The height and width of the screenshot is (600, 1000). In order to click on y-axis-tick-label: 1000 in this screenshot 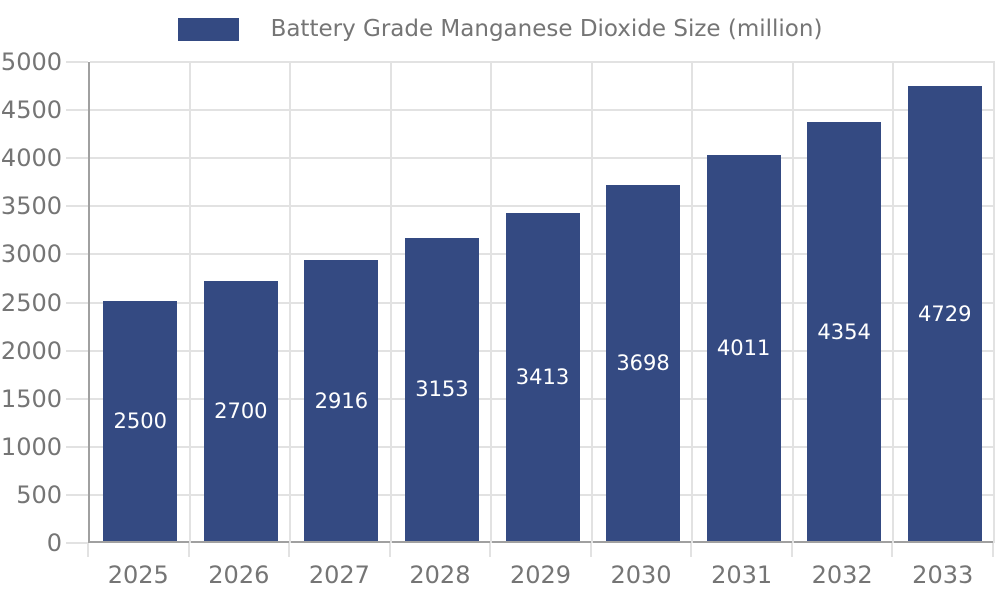, I will do `click(31, 446)`.